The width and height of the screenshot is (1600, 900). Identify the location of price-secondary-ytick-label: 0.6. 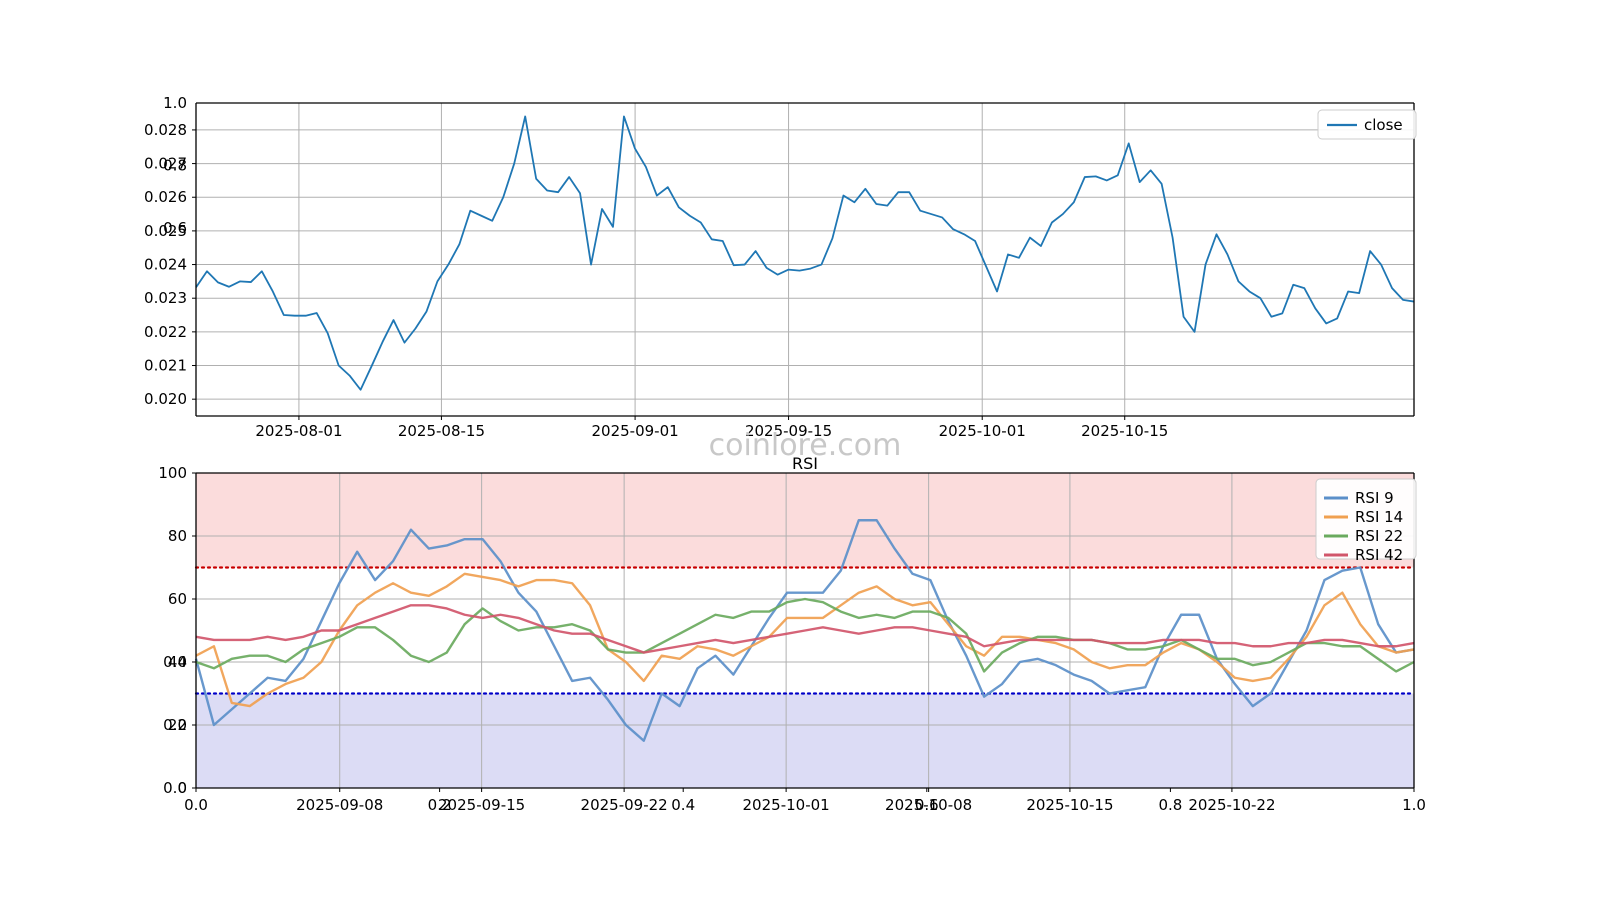
(175, 228).